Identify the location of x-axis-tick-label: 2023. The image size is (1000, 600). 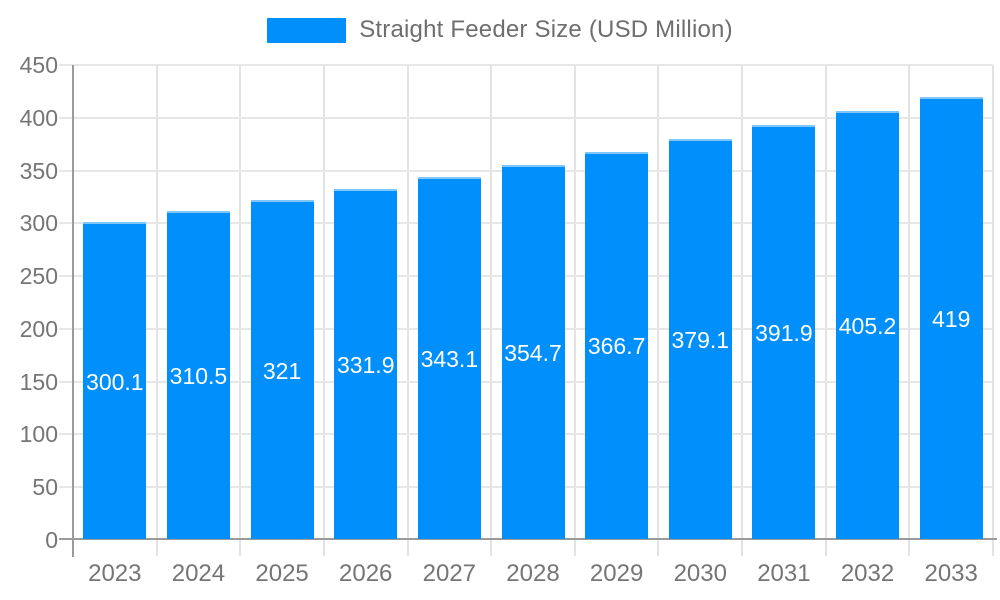
(115, 573).